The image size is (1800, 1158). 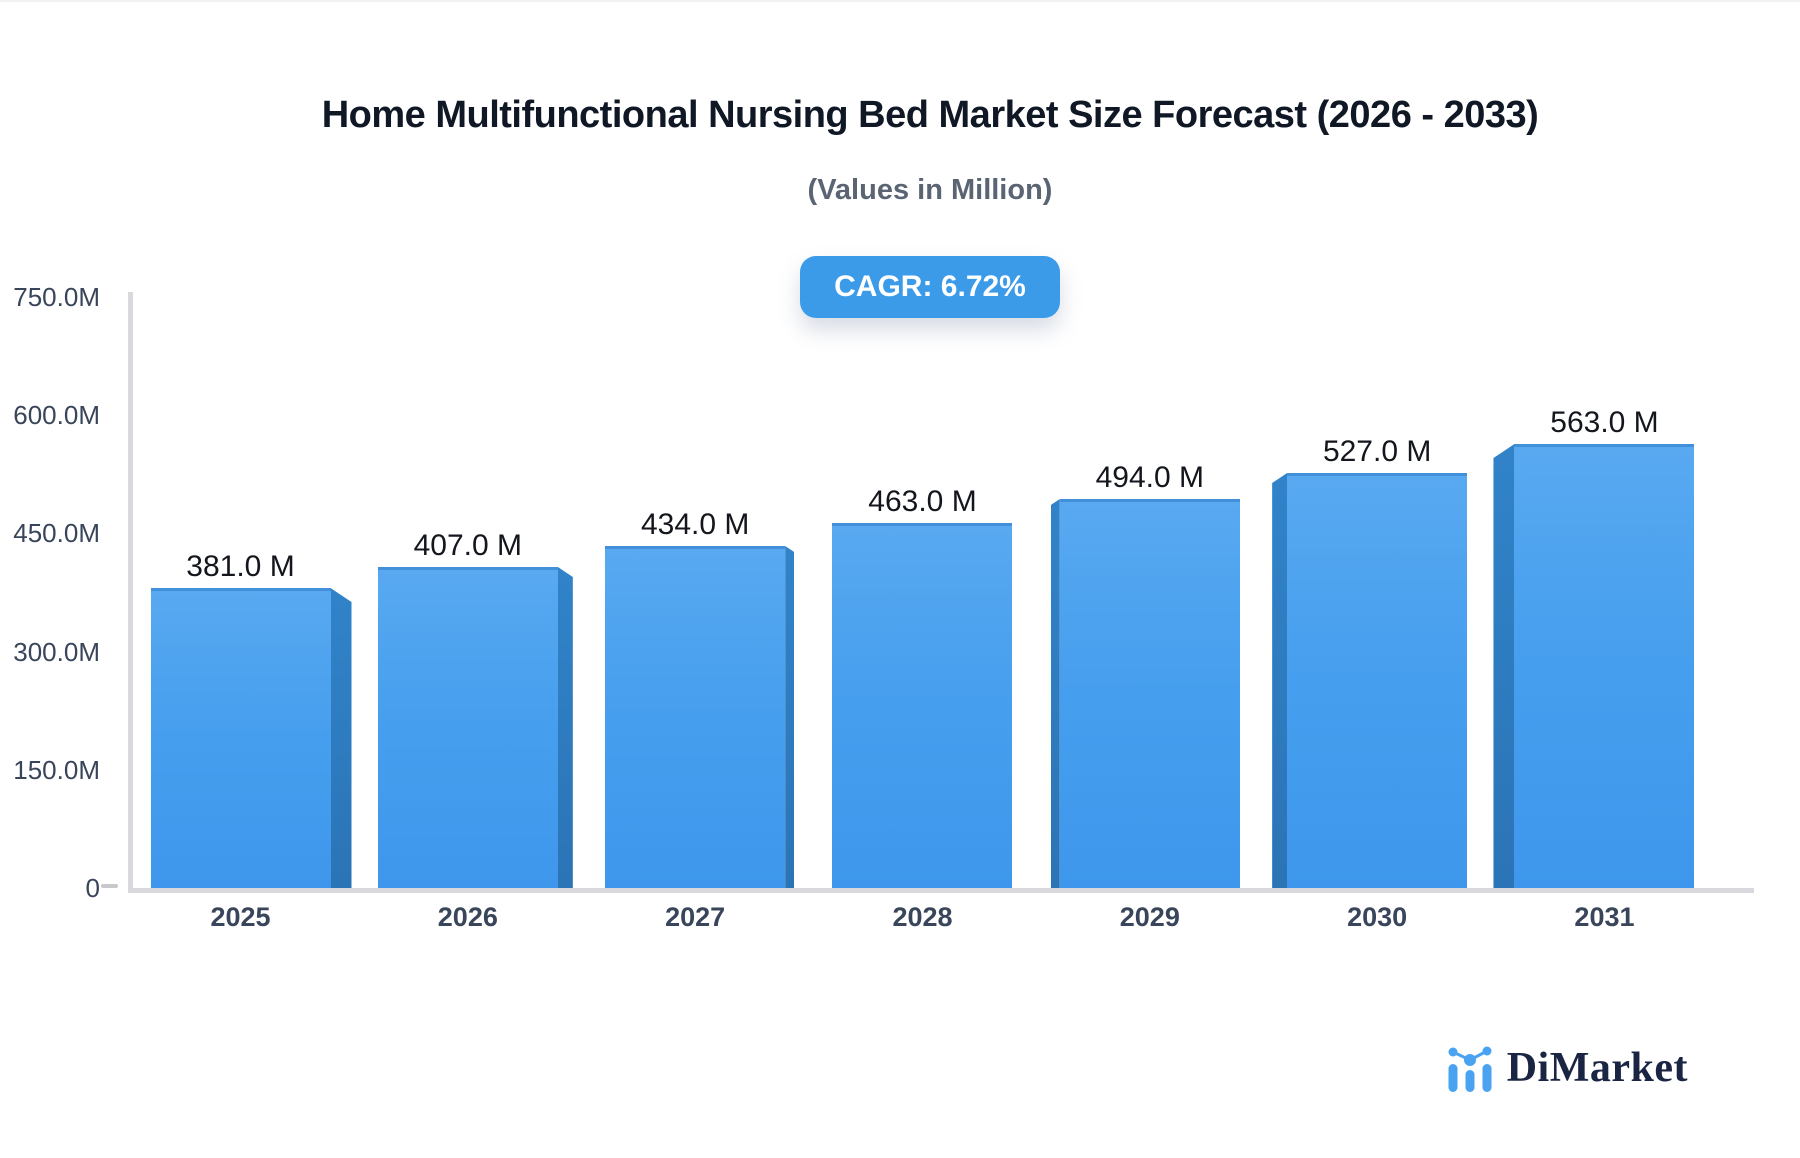 I want to click on y-axis-label: 600.0M, so click(x=56, y=415).